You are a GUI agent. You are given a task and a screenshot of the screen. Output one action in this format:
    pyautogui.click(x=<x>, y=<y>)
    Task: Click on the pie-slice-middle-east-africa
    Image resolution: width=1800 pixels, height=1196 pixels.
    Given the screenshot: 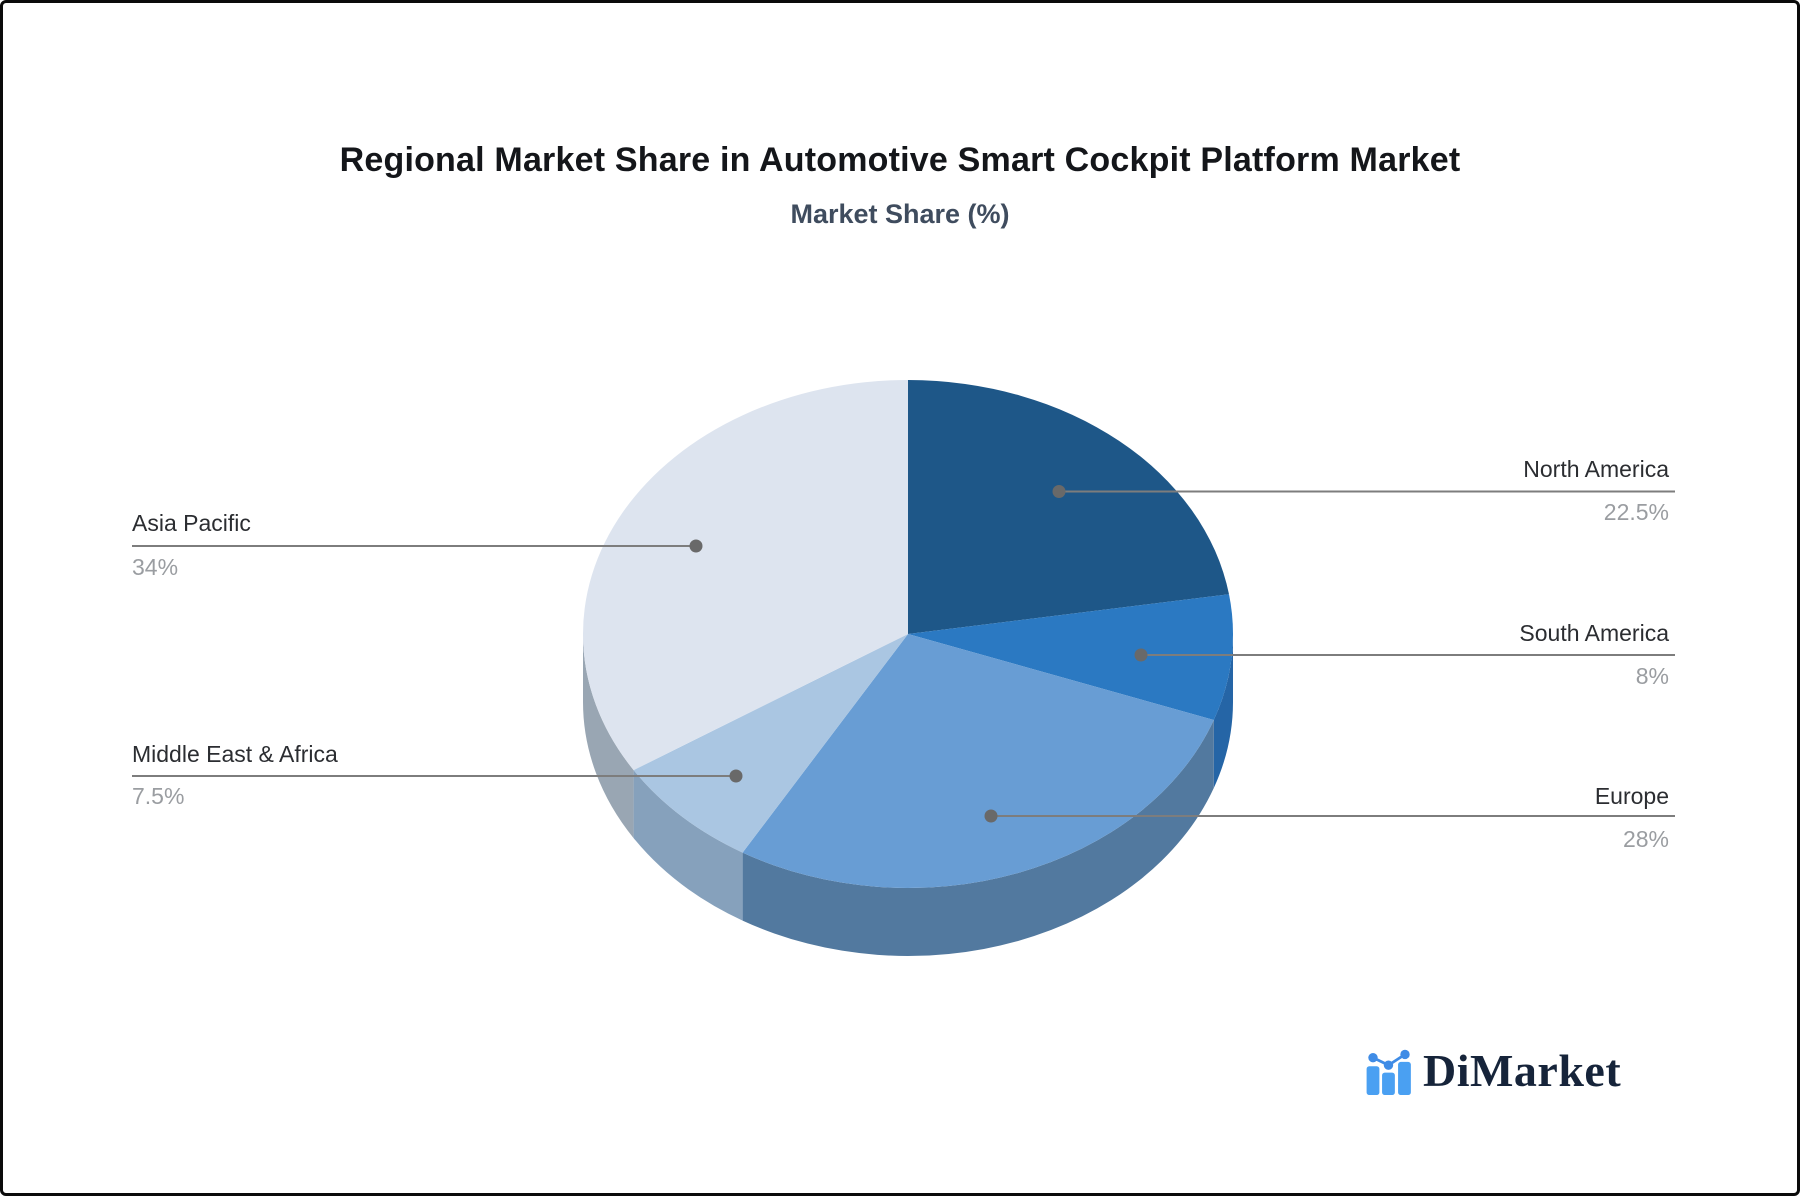 What is the action you would take?
    pyautogui.click(x=770, y=743)
    